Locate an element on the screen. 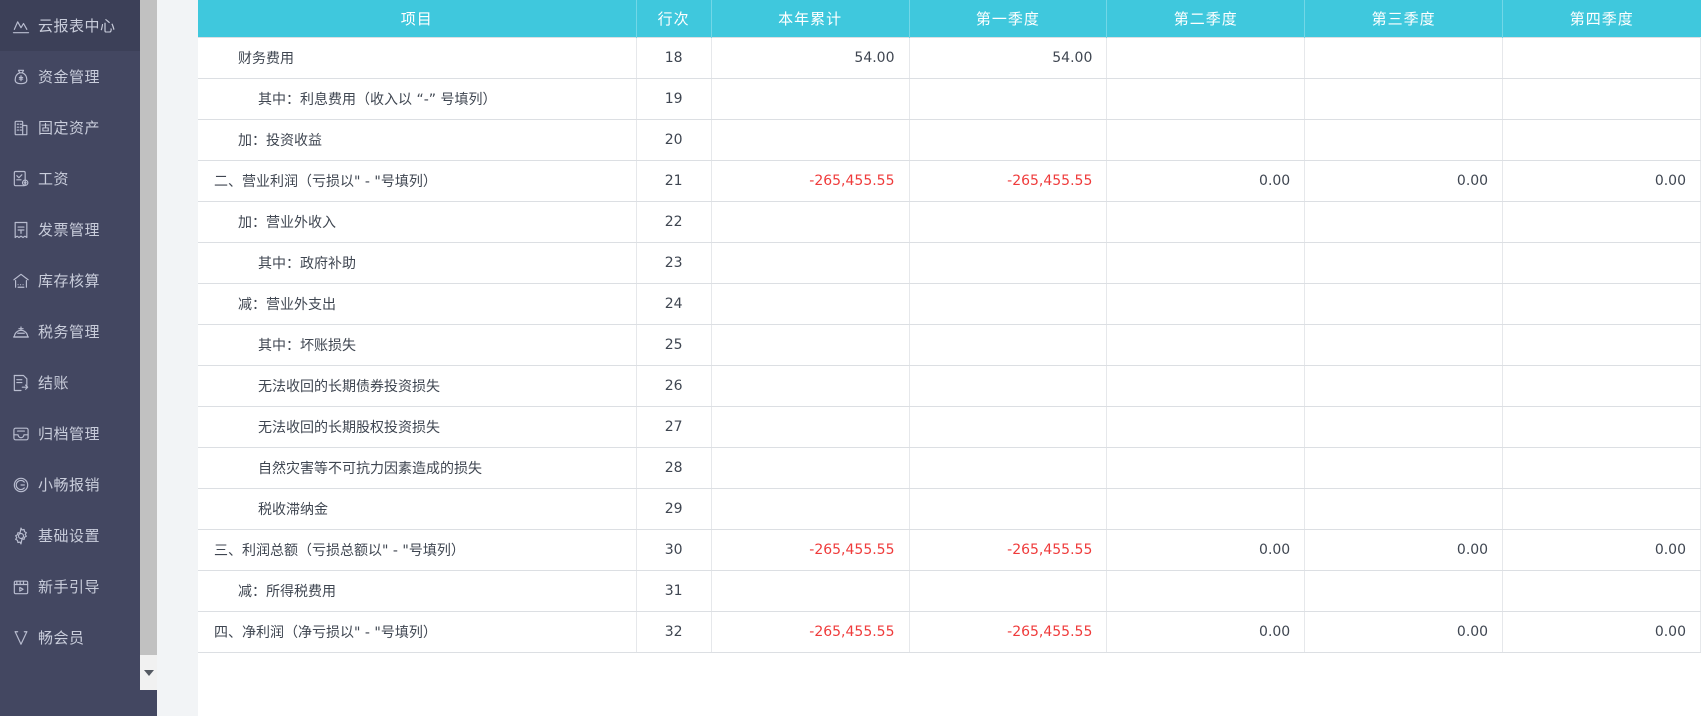  cell-item: 二、营业利润（亏损以" - "号填列） is located at coordinates (417, 181).